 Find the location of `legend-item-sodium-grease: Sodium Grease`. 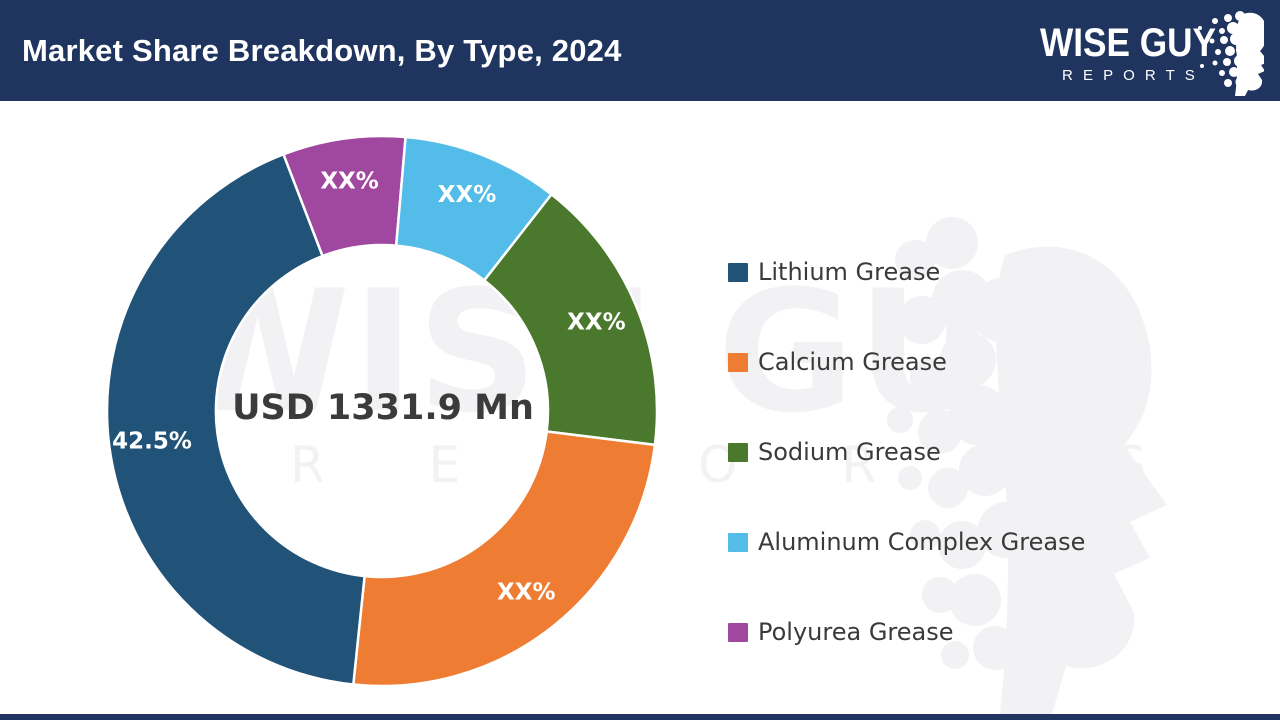

legend-item-sodium-grease: Sodium Grease is located at coordinates (906, 452).